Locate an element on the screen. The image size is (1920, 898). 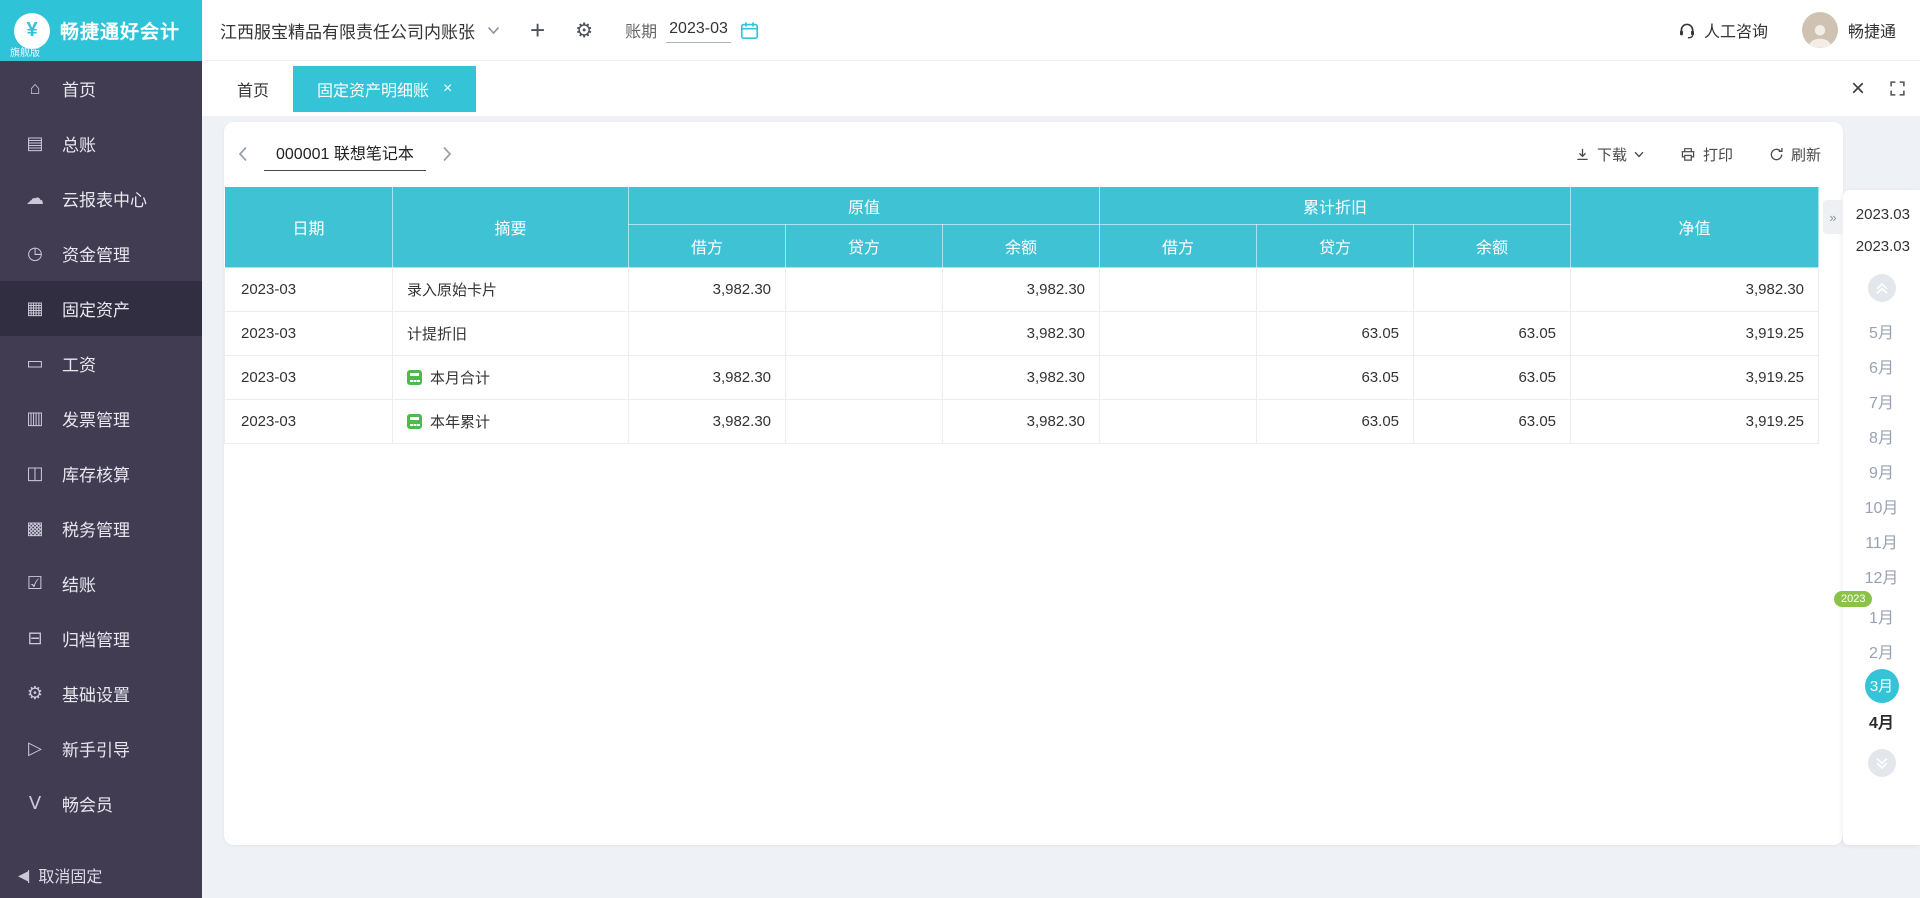
print-label: 打印 is located at coordinates (1717, 155).